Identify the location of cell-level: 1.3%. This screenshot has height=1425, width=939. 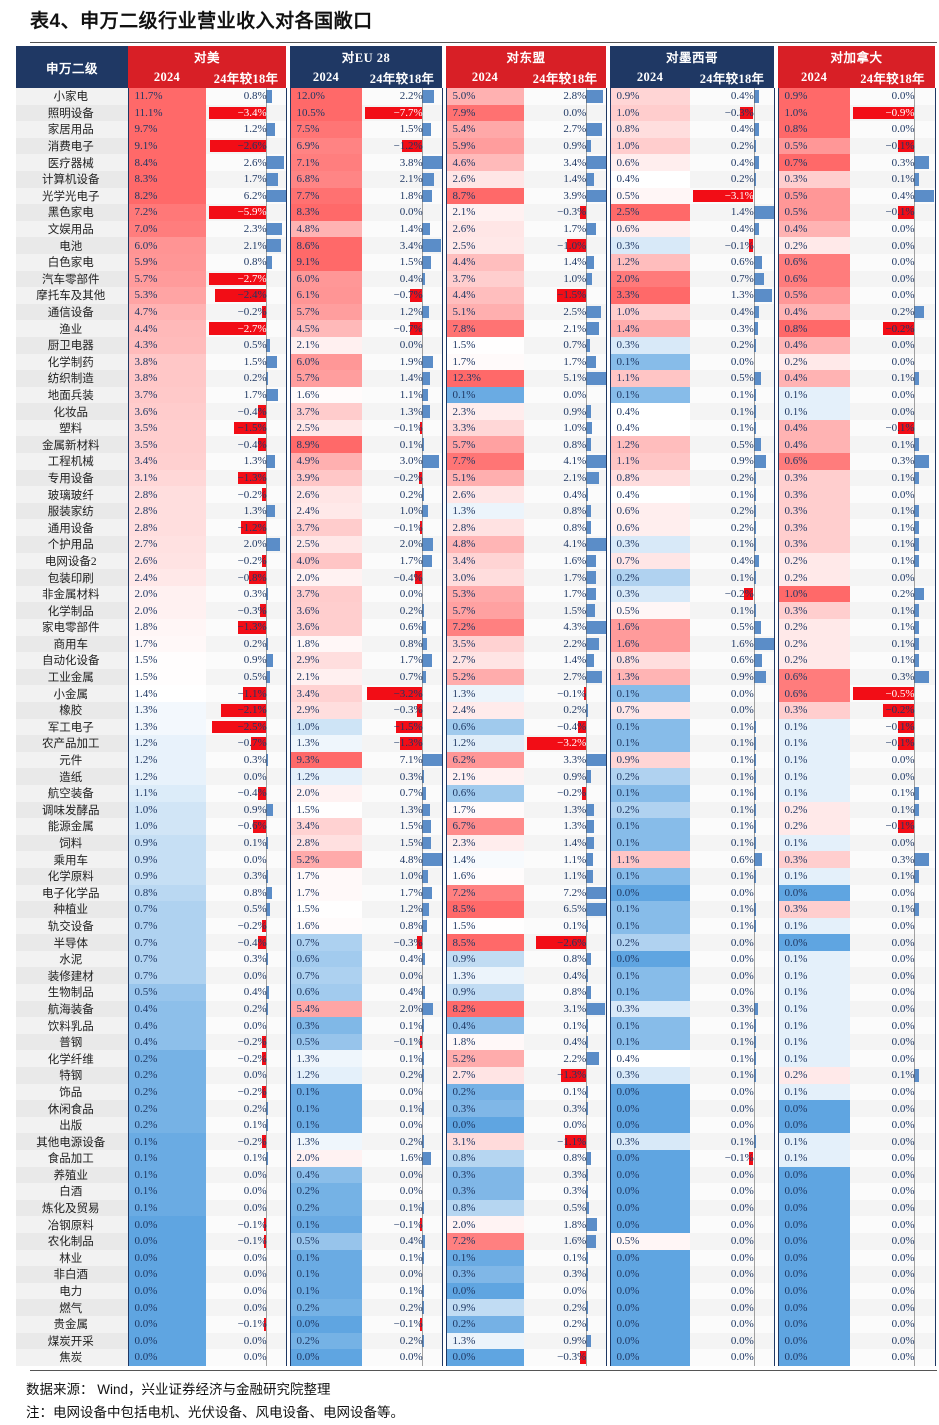
(485, 693).